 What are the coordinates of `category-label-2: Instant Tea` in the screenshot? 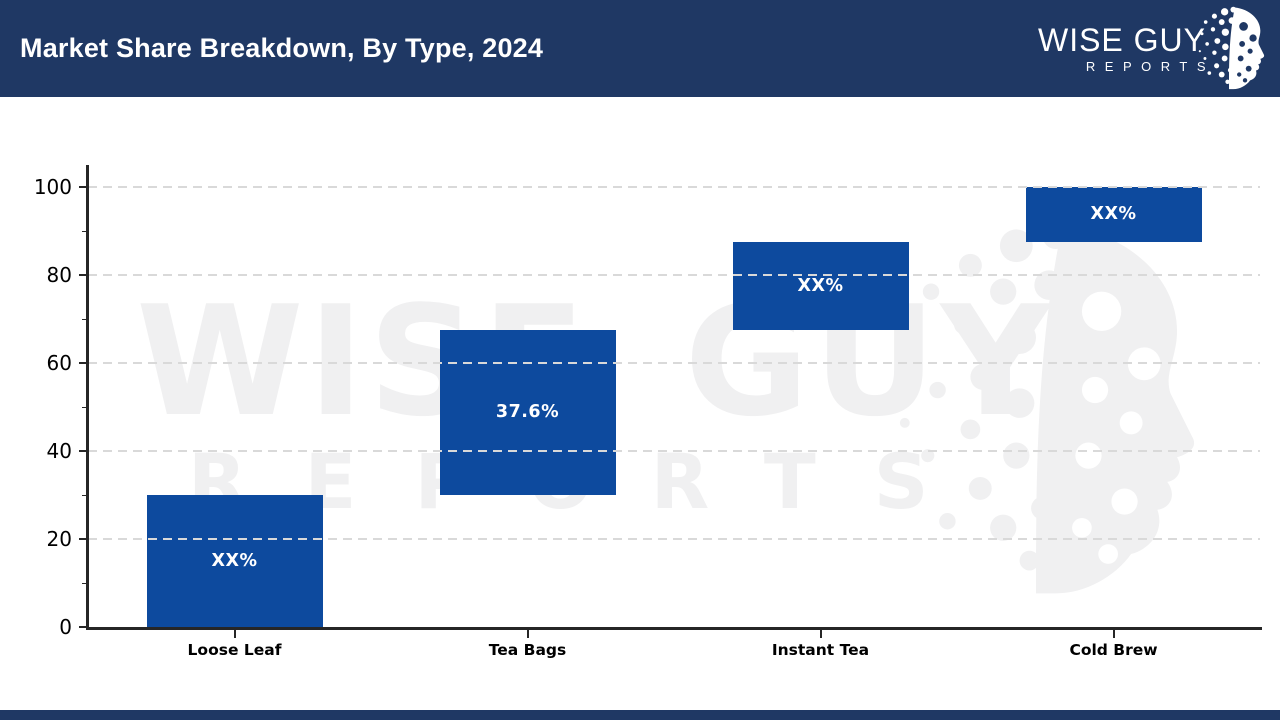 It's located at (820, 650).